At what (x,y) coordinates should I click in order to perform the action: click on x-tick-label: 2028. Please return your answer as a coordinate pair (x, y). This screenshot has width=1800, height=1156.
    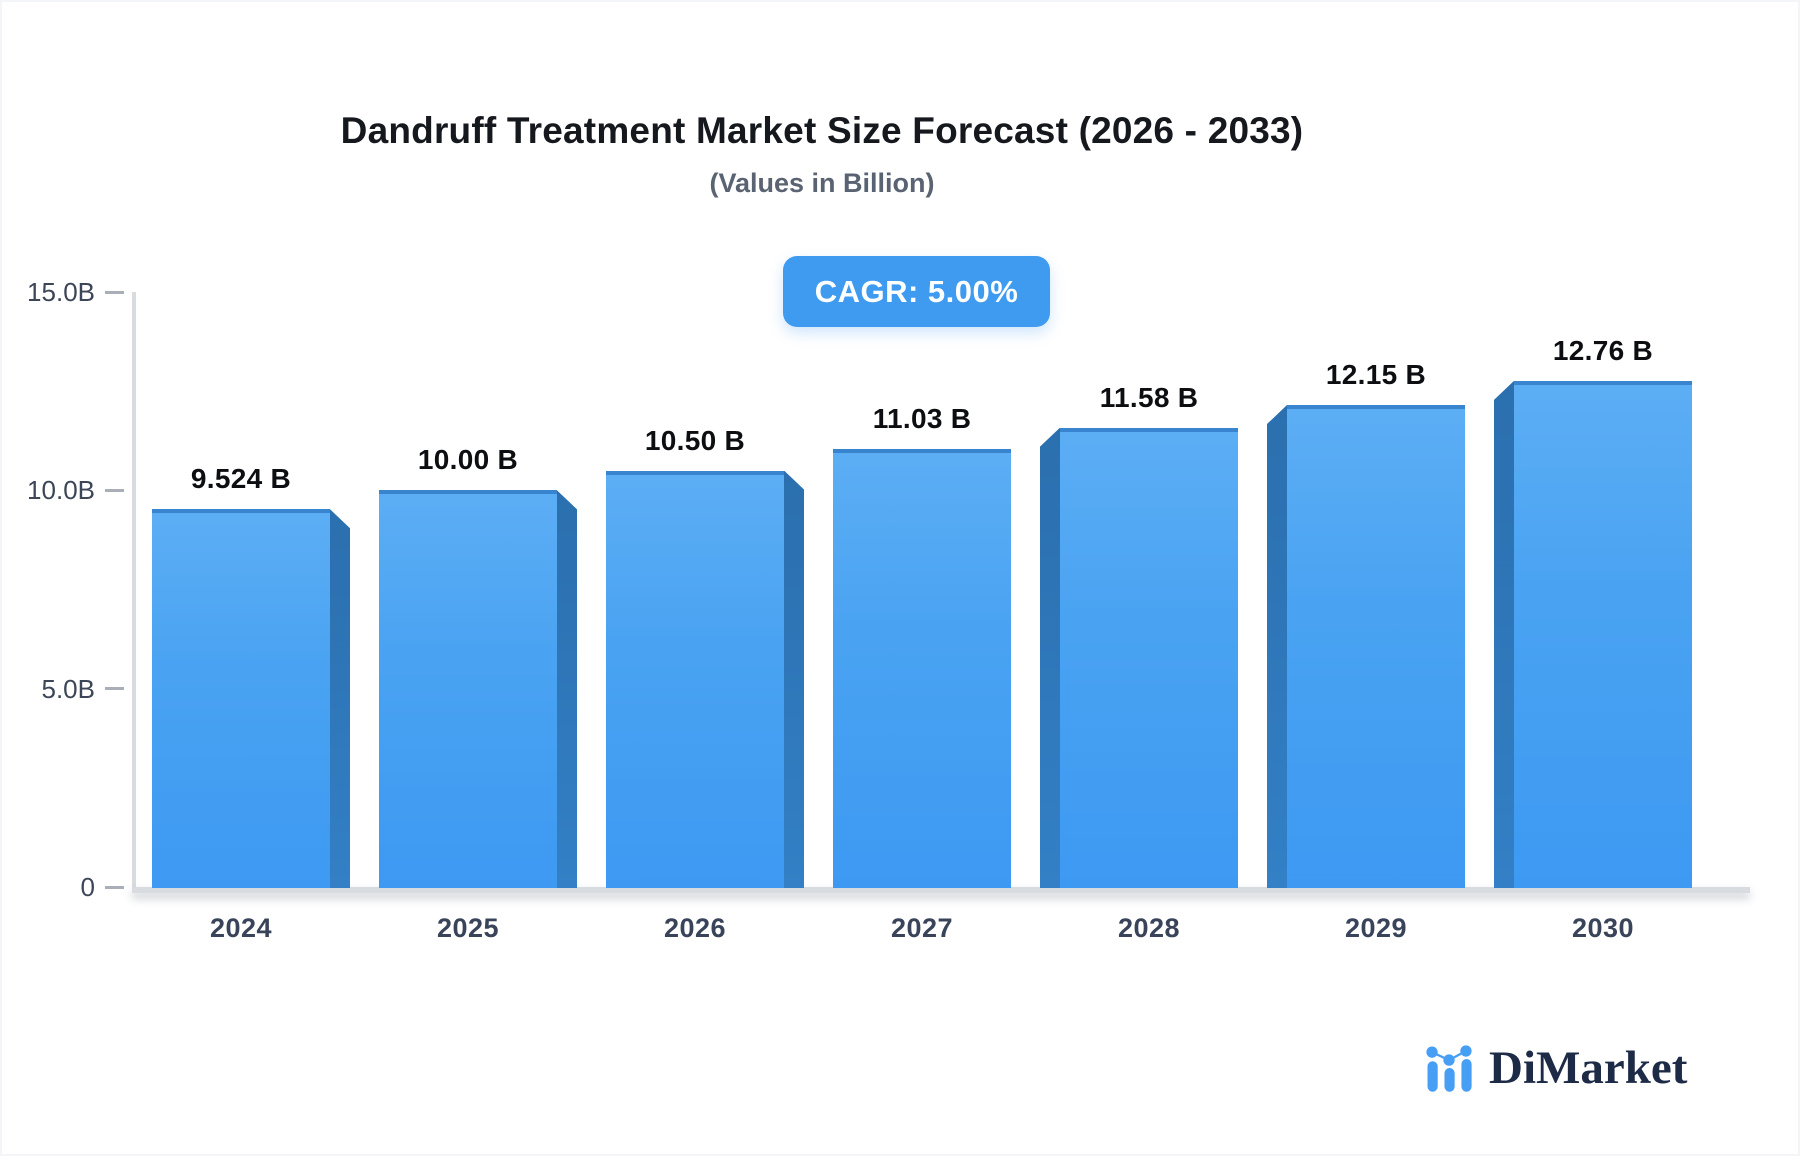
    Looking at the image, I should click on (1149, 928).